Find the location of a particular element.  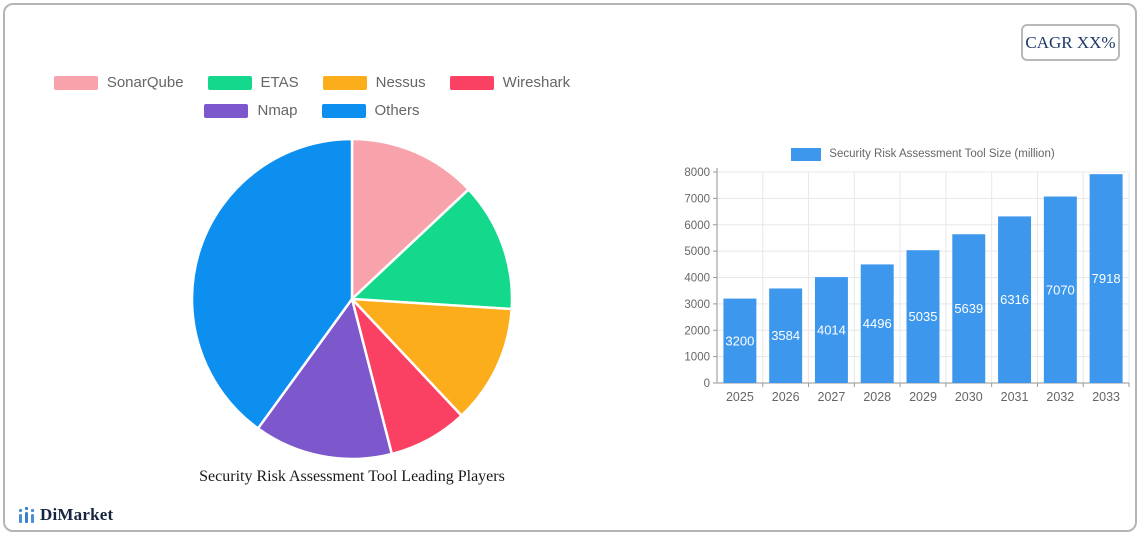

legend-label-sonarqube: SonarQube is located at coordinates (145, 82).